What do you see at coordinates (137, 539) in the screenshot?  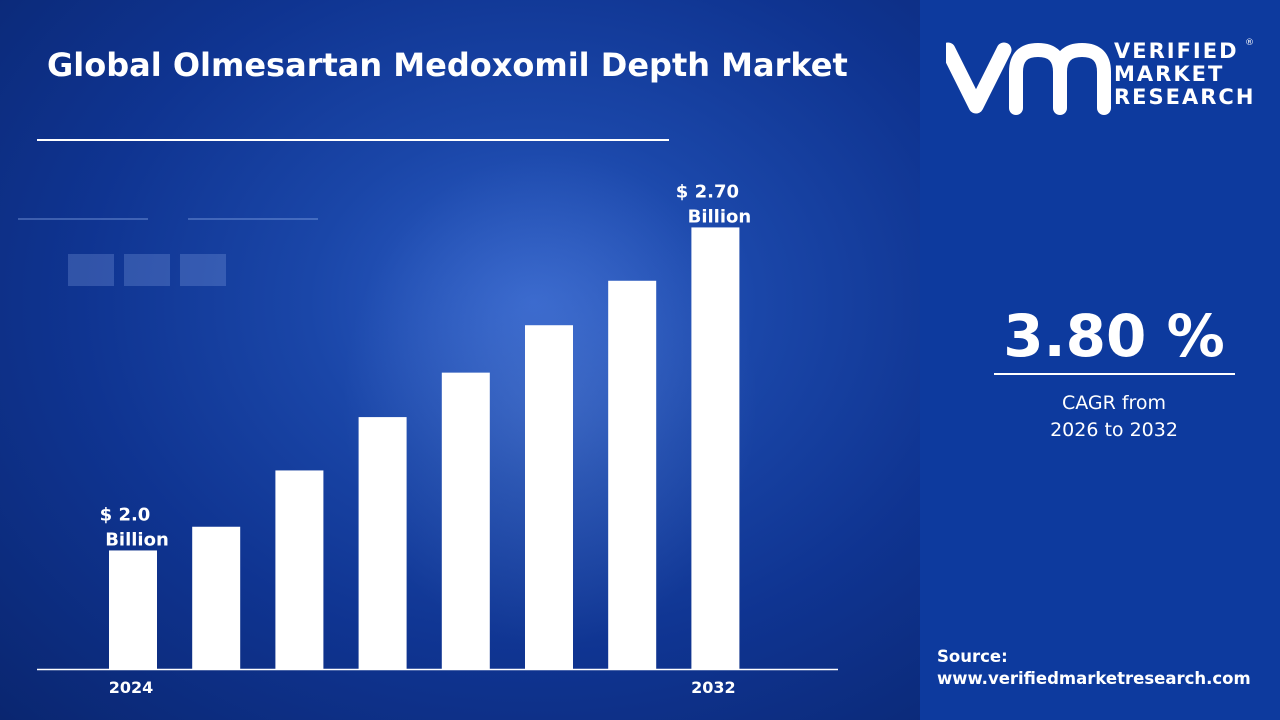 I see `data-label-unit-0: Billion` at bounding box center [137, 539].